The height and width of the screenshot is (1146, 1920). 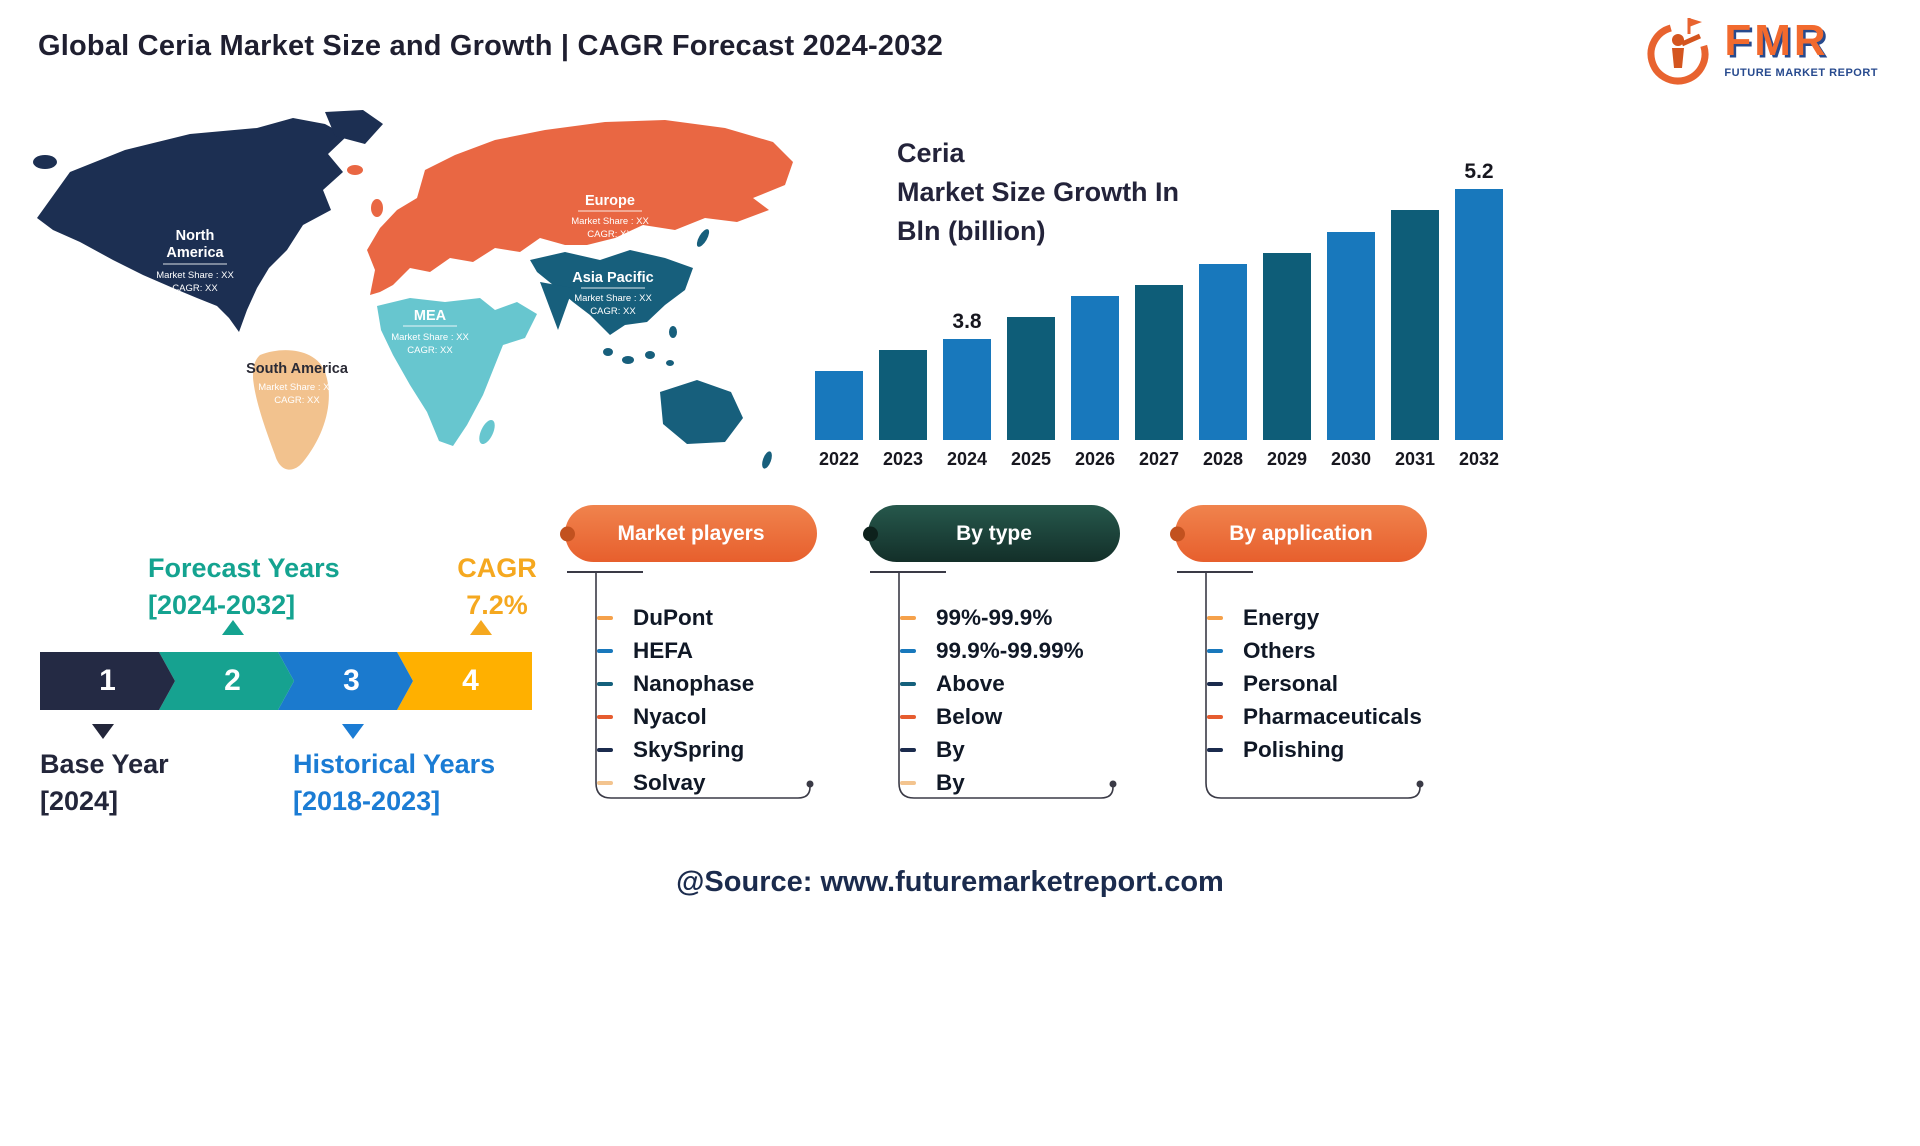 I want to click on bar-year-label: 2024, so click(x=967, y=459).